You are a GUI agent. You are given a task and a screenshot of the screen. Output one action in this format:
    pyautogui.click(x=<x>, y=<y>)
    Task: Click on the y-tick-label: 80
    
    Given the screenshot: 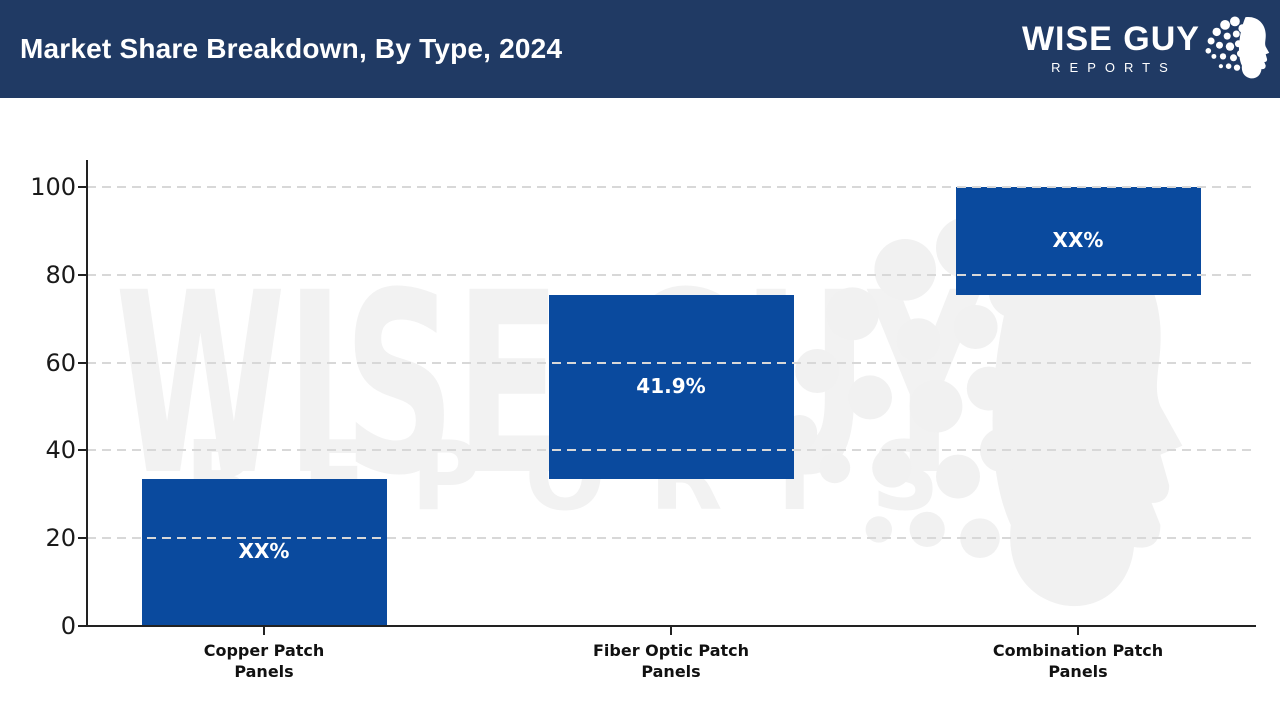 What is the action you would take?
    pyautogui.click(x=60, y=274)
    